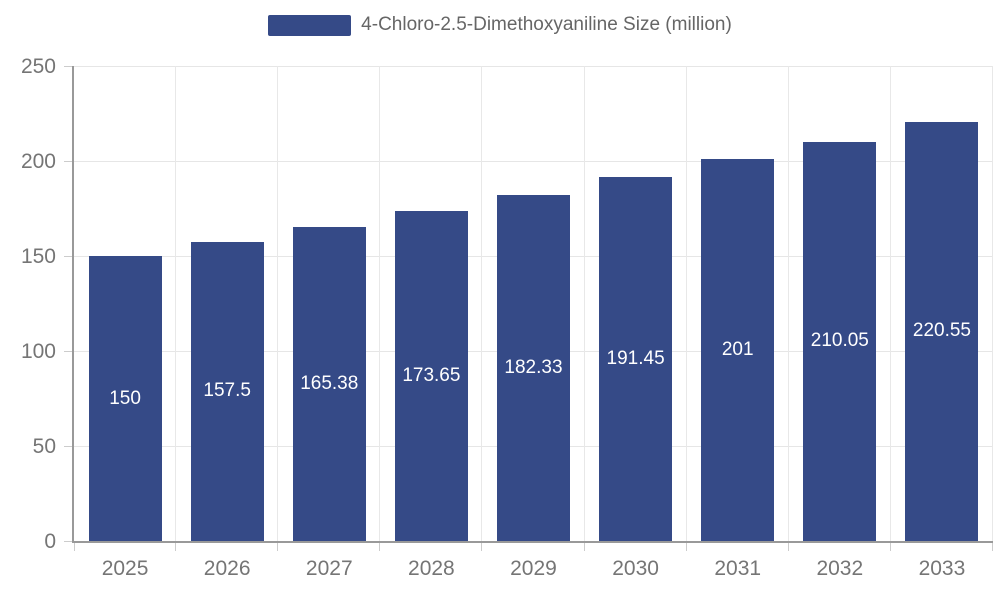  What do you see at coordinates (38, 256) in the screenshot?
I see `y-axis-label-150: 150` at bounding box center [38, 256].